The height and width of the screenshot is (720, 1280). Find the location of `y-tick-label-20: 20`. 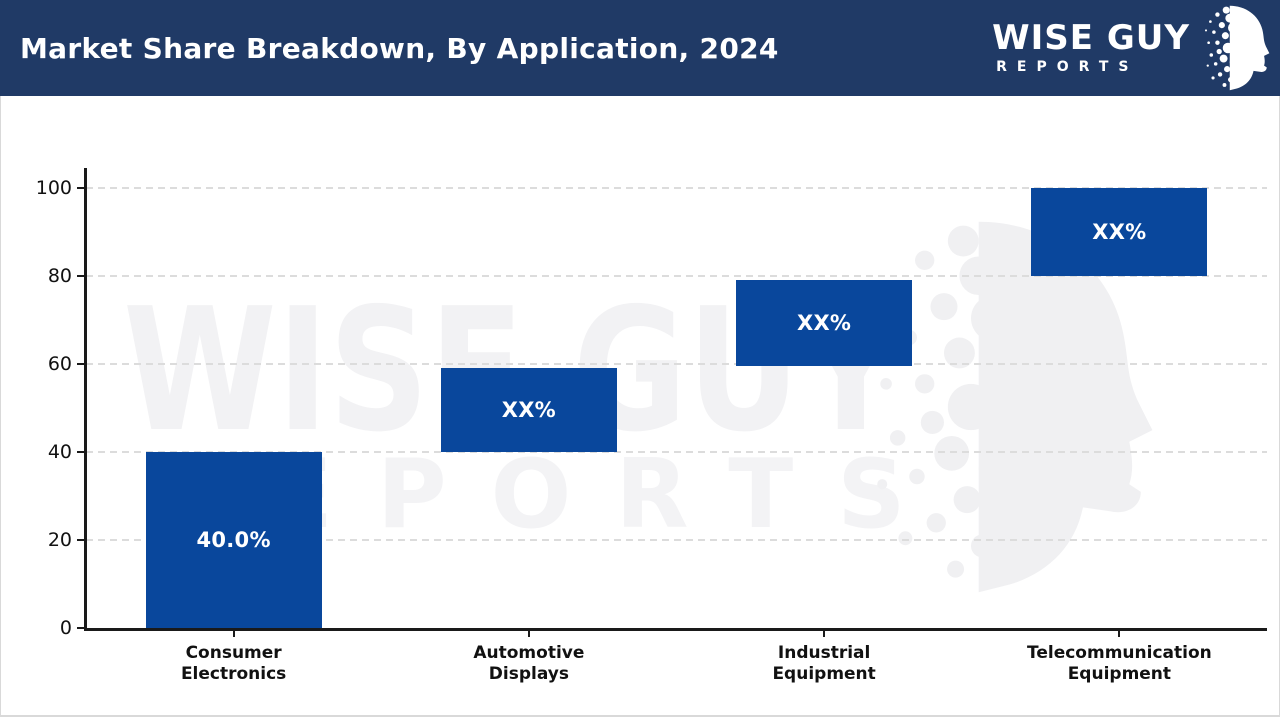

y-tick-label-20: 20 is located at coordinates (59, 539).